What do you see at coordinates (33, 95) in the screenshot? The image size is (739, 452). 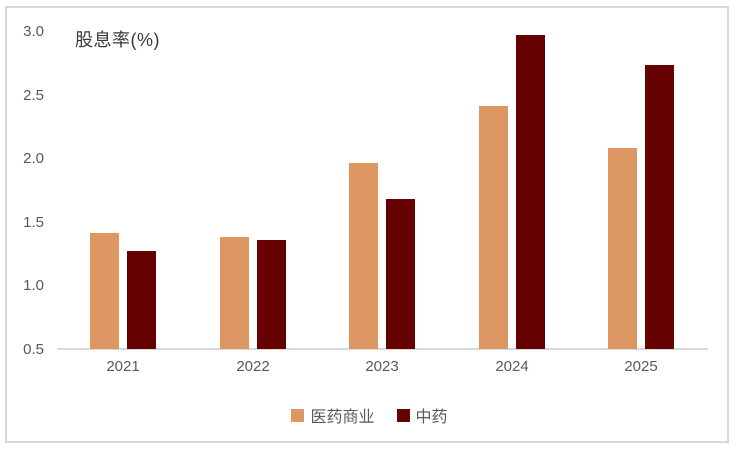 I see `y-tick-label: 2.5` at bounding box center [33, 95].